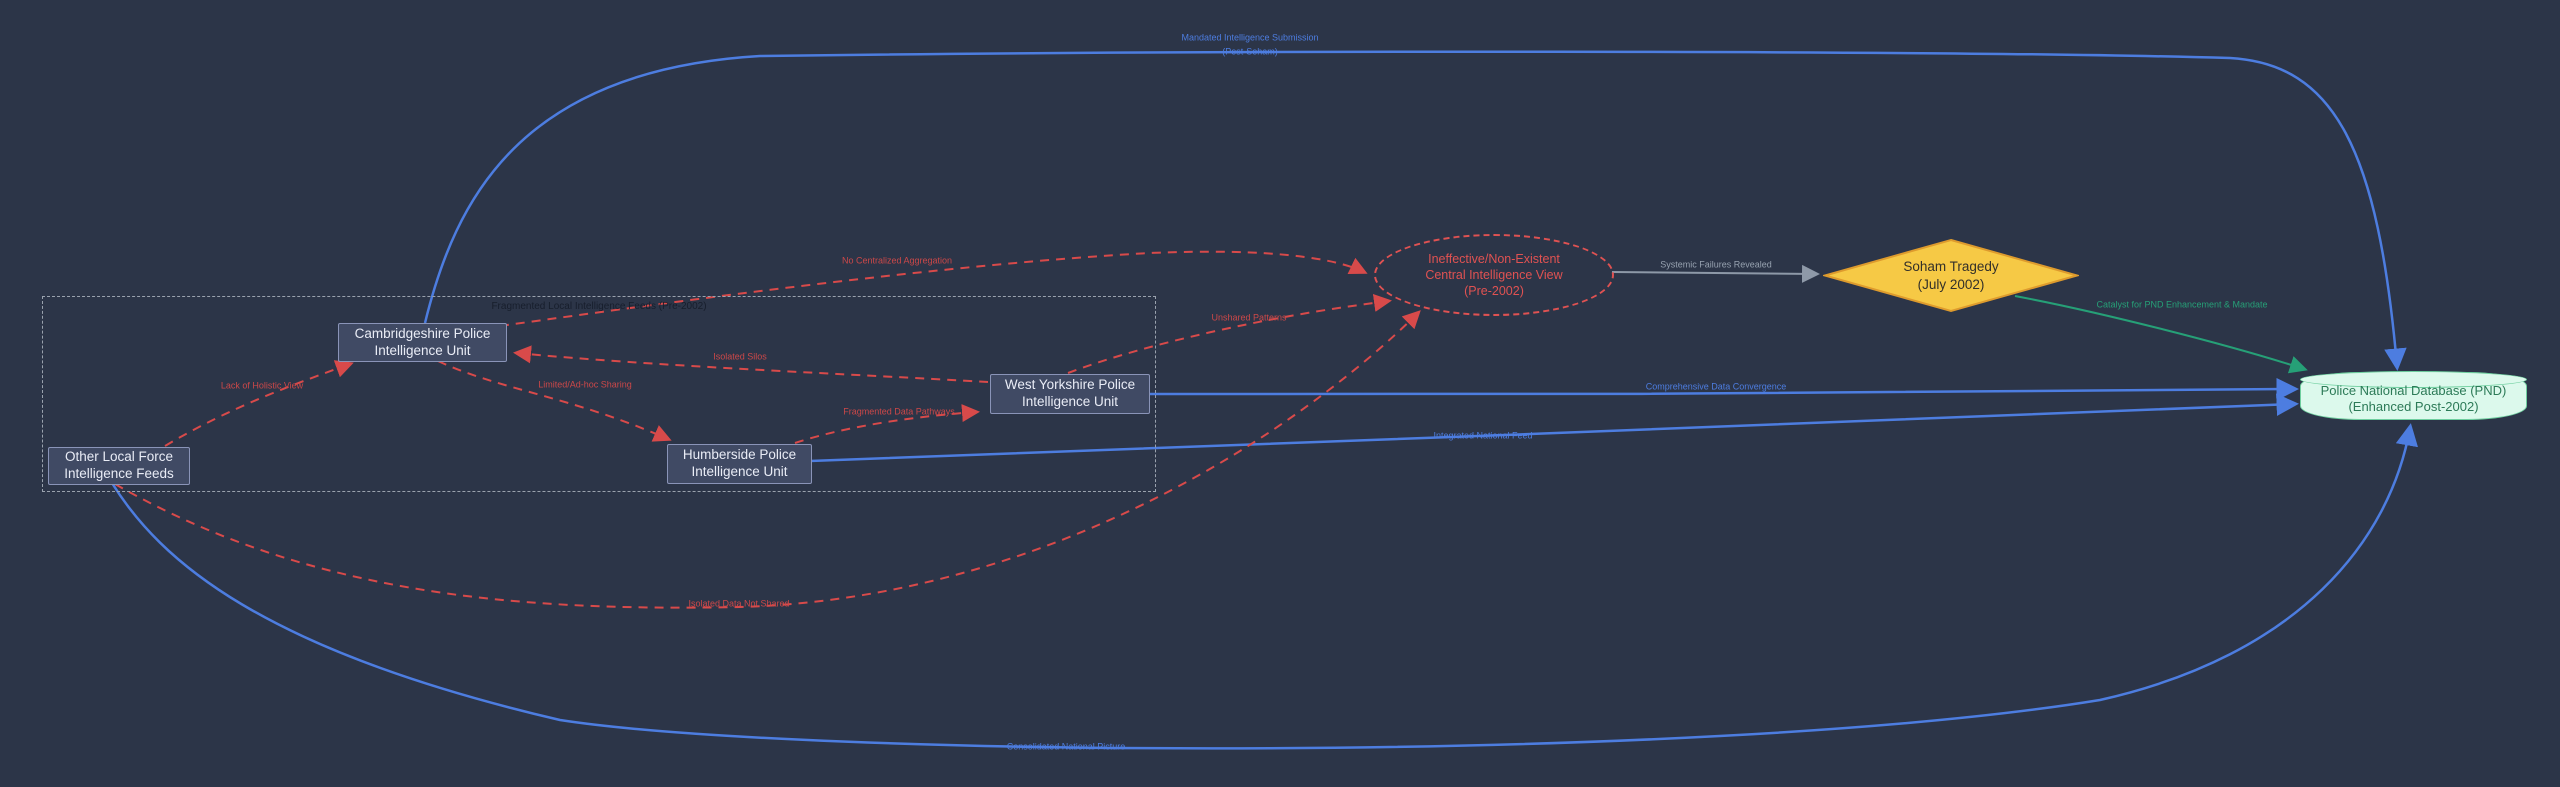 Image resolution: width=2560 pixels, height=787 pixels. I want to click on edge-humberside-to-pnd, so click(1554, 428).